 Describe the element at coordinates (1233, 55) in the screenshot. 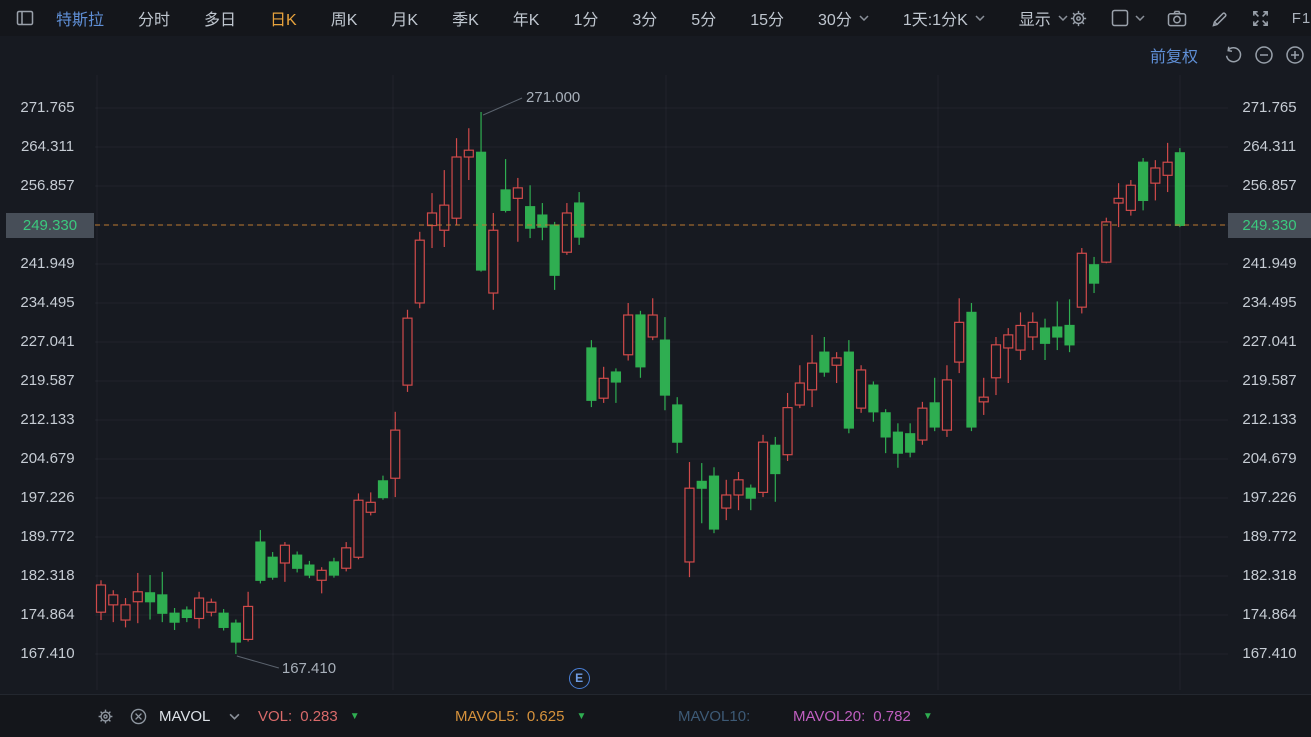

I see `undo-icon` at that location.